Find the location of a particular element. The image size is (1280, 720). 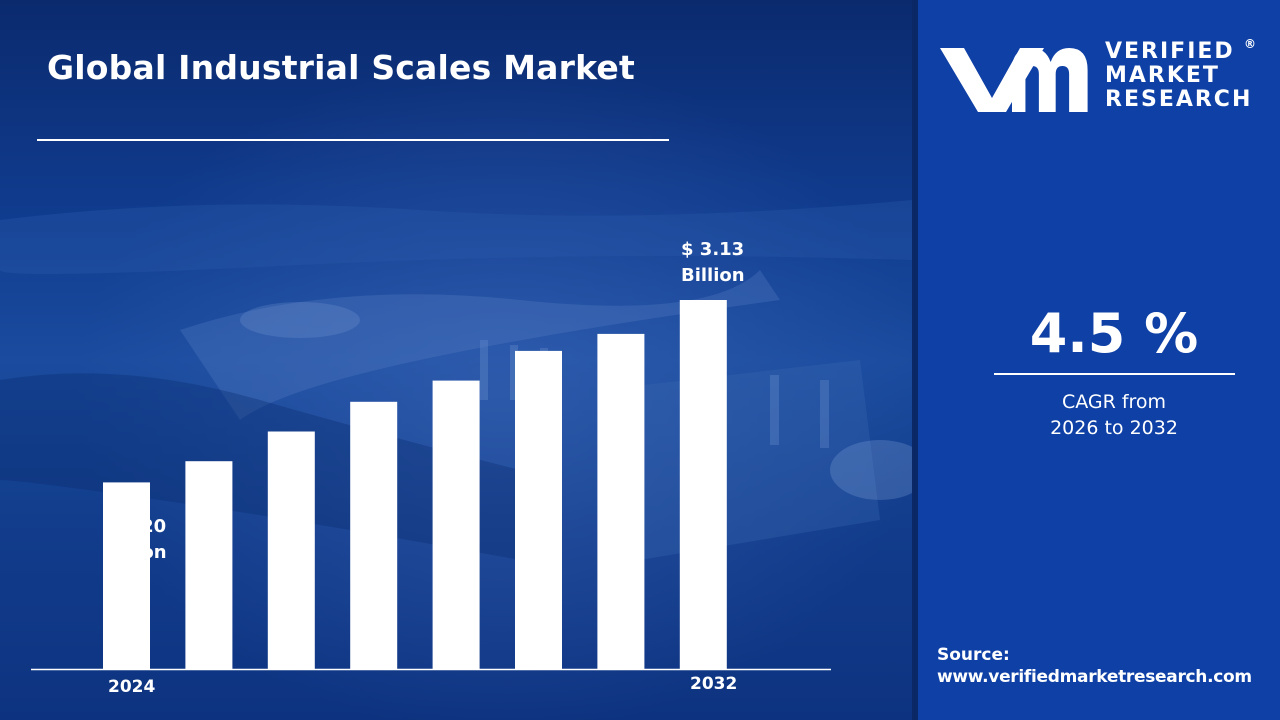

title-underline is located at coordinates (353, 140).